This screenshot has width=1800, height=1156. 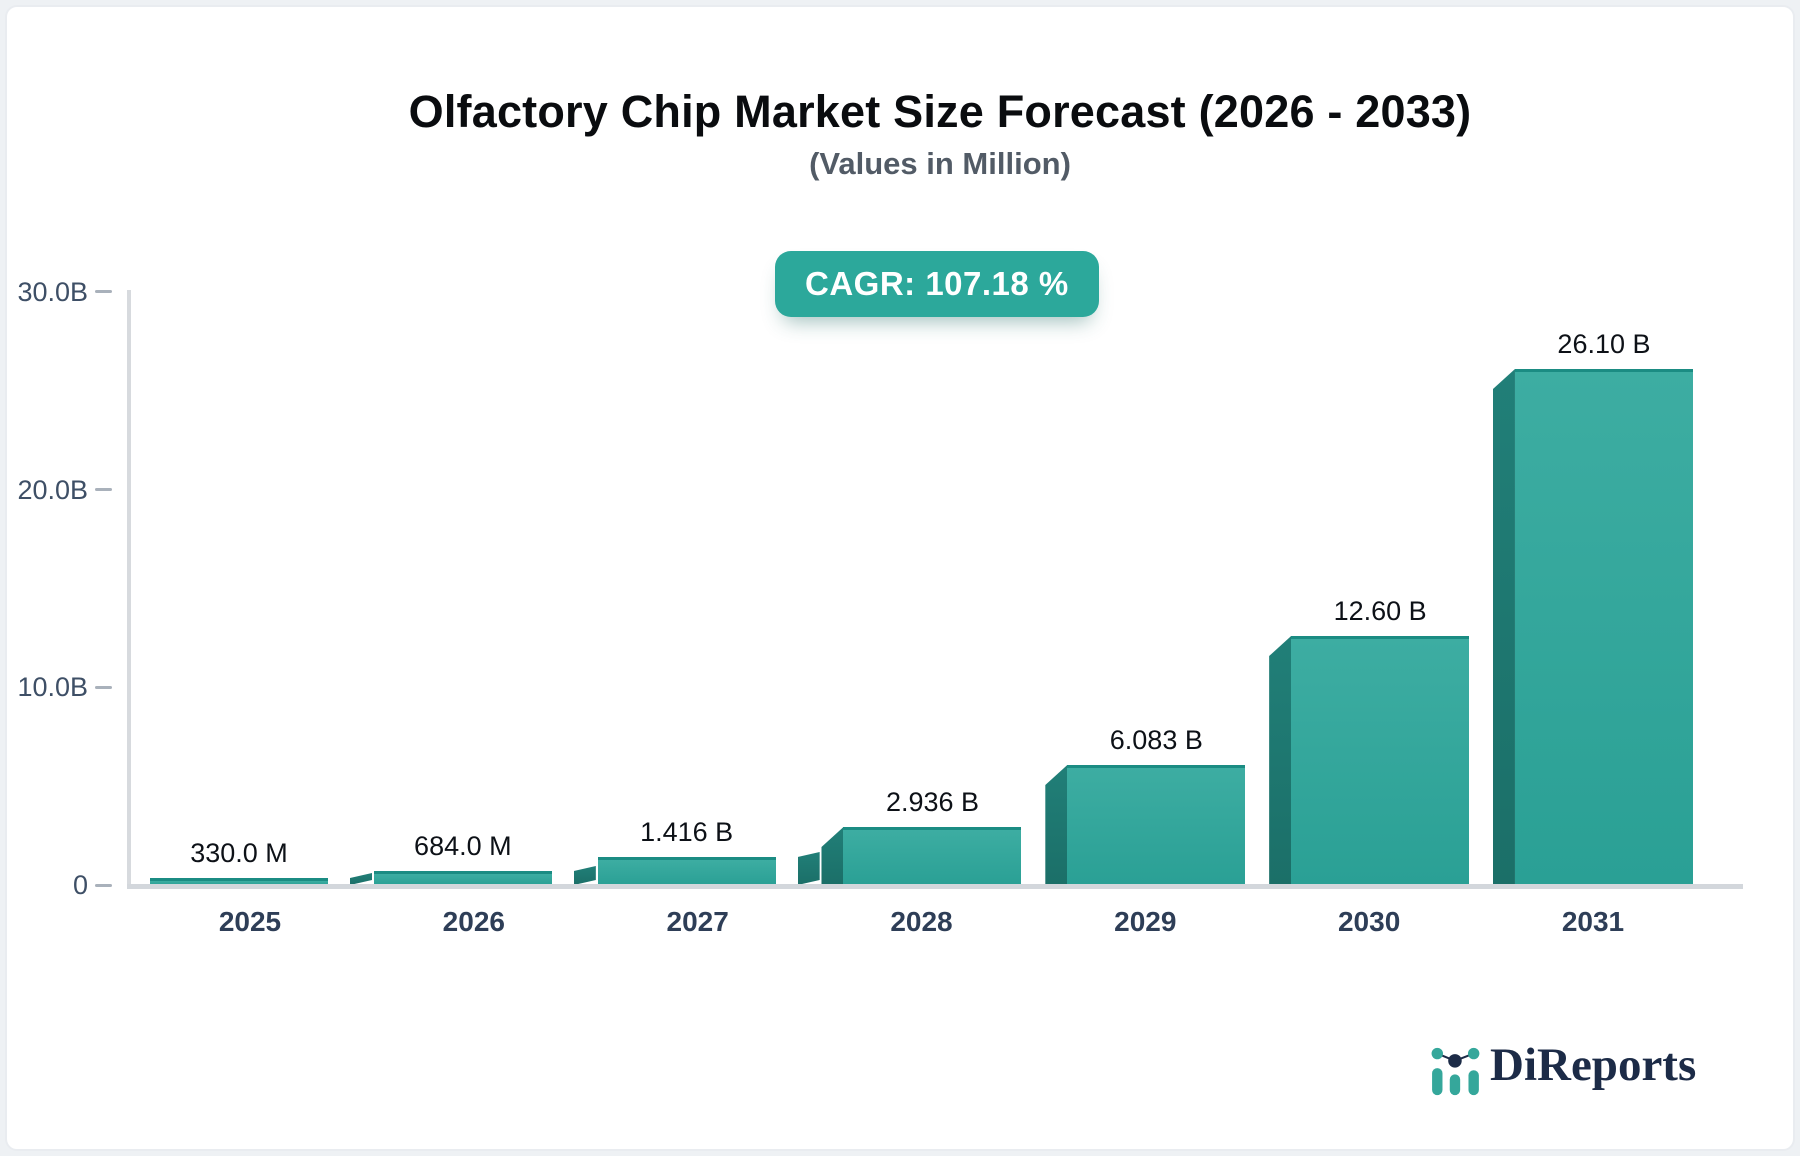 I want to click on bar-line-logo-icon, so click(x=1455, y=1071).